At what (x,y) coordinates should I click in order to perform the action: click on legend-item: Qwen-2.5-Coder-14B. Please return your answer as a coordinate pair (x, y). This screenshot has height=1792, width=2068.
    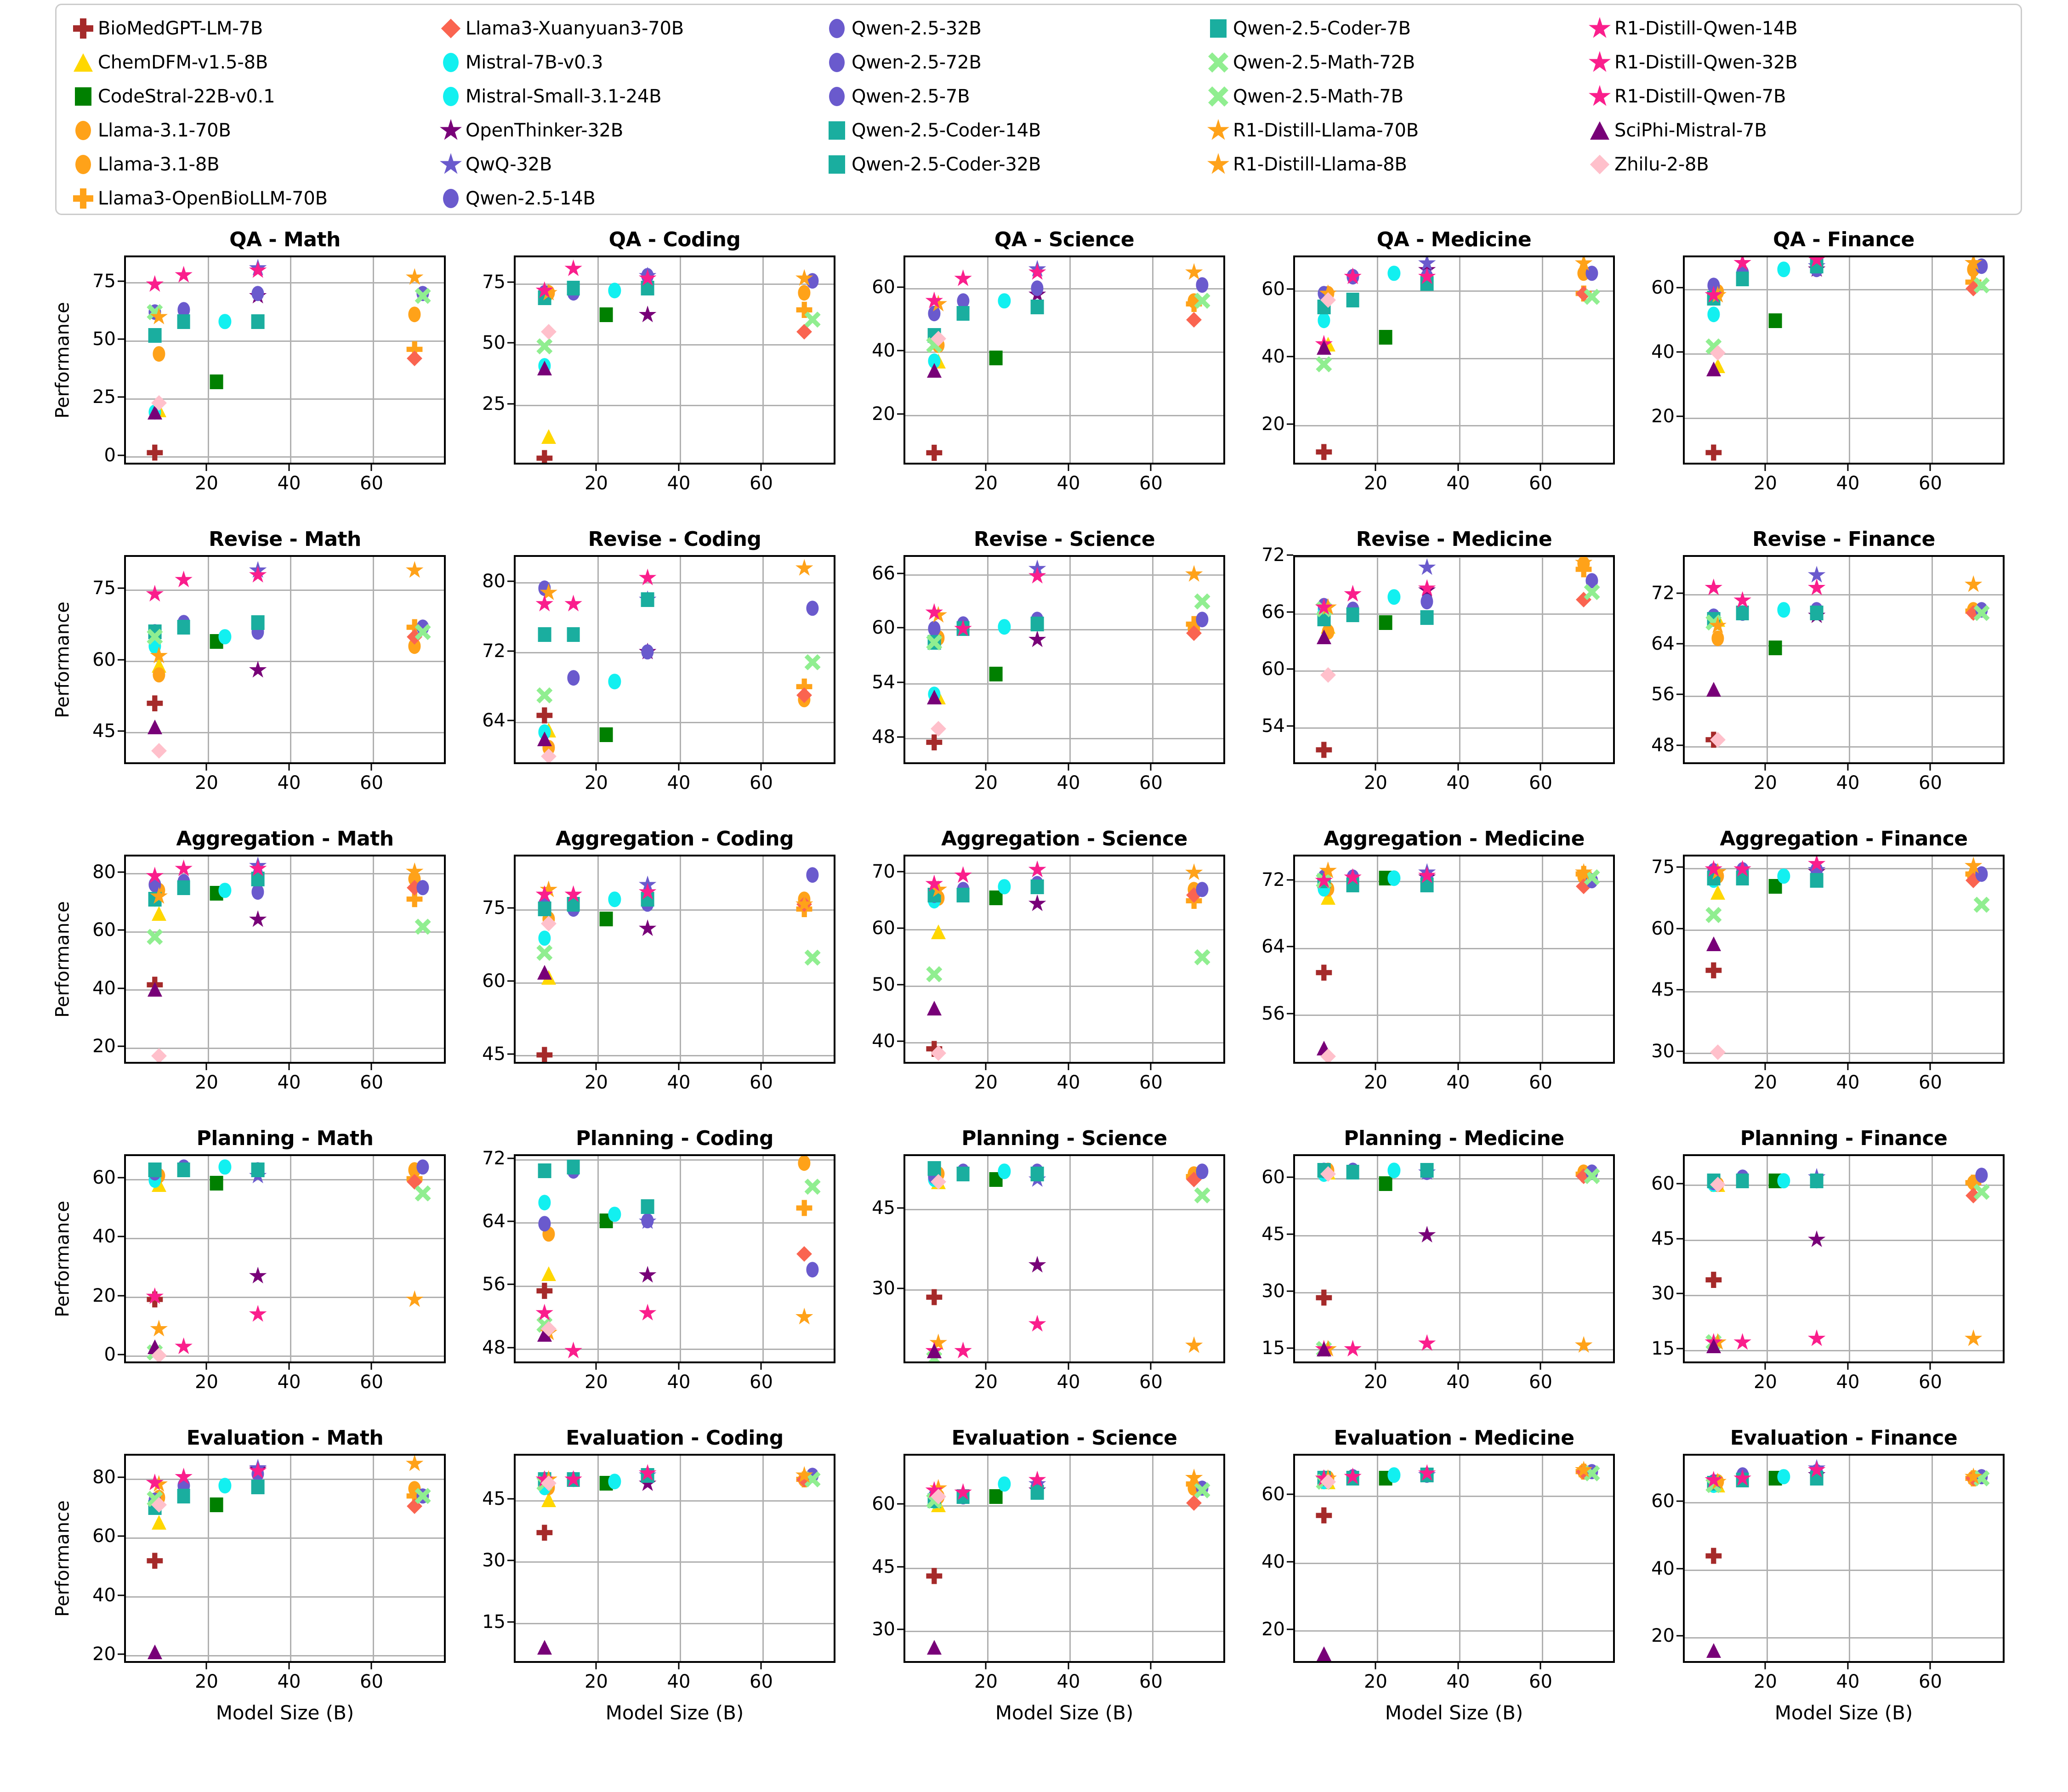
    Looking at the image, I should click on (1013, 130).